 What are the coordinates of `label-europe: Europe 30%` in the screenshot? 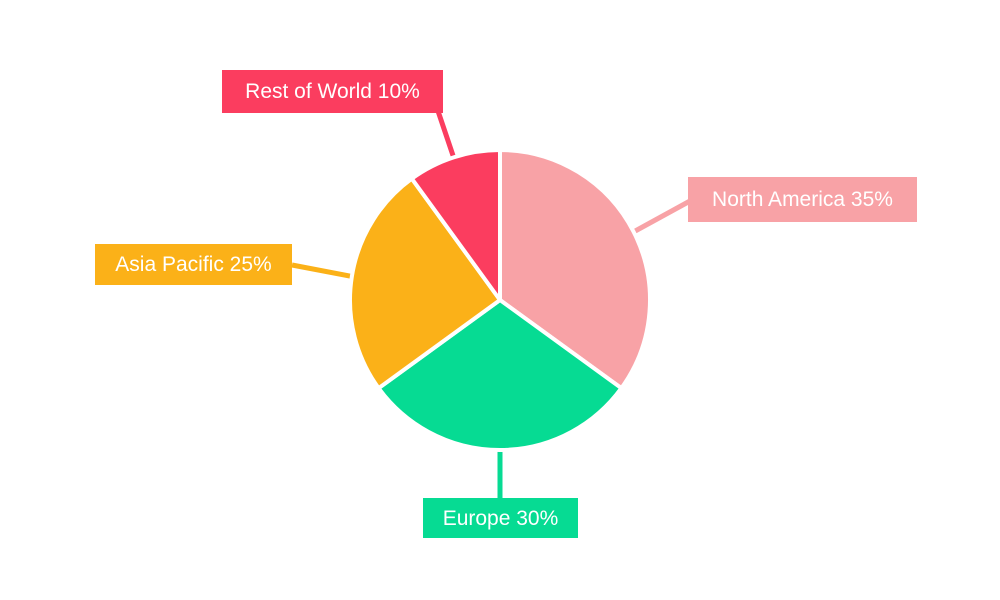 It's located at (500, 518).